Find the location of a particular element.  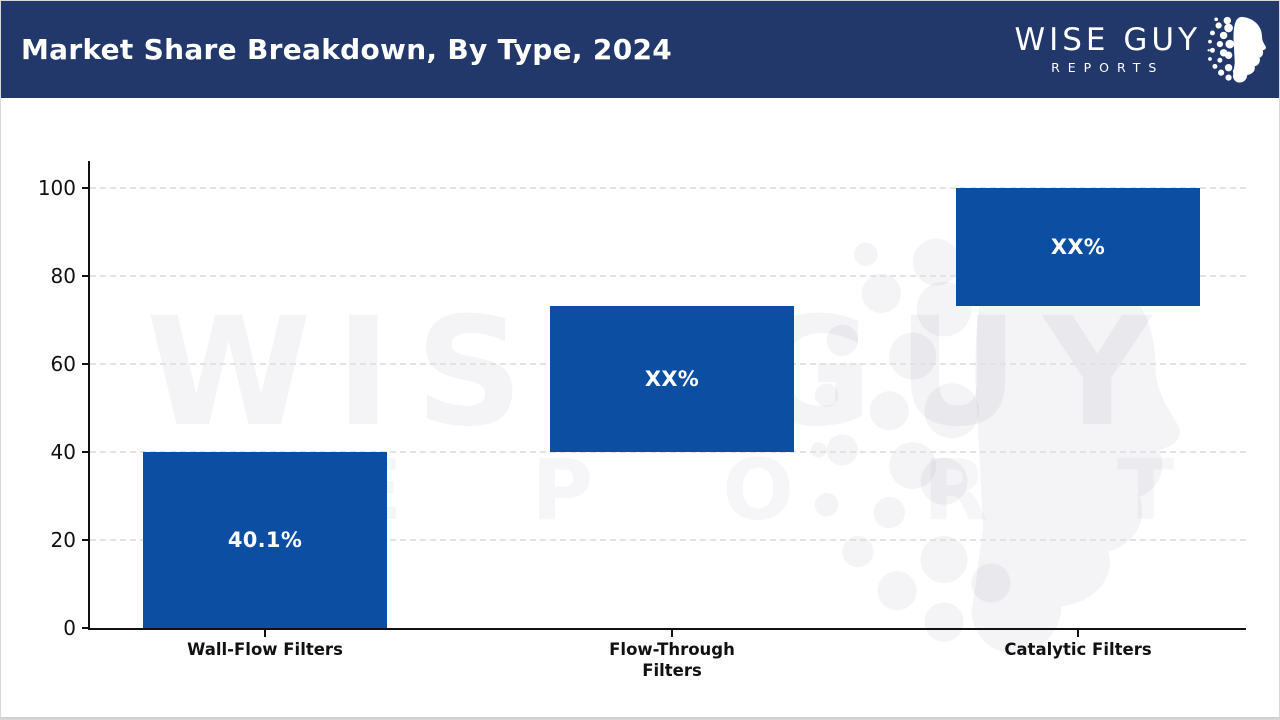

bar-2: XX% is located at coordinates (672, 378).